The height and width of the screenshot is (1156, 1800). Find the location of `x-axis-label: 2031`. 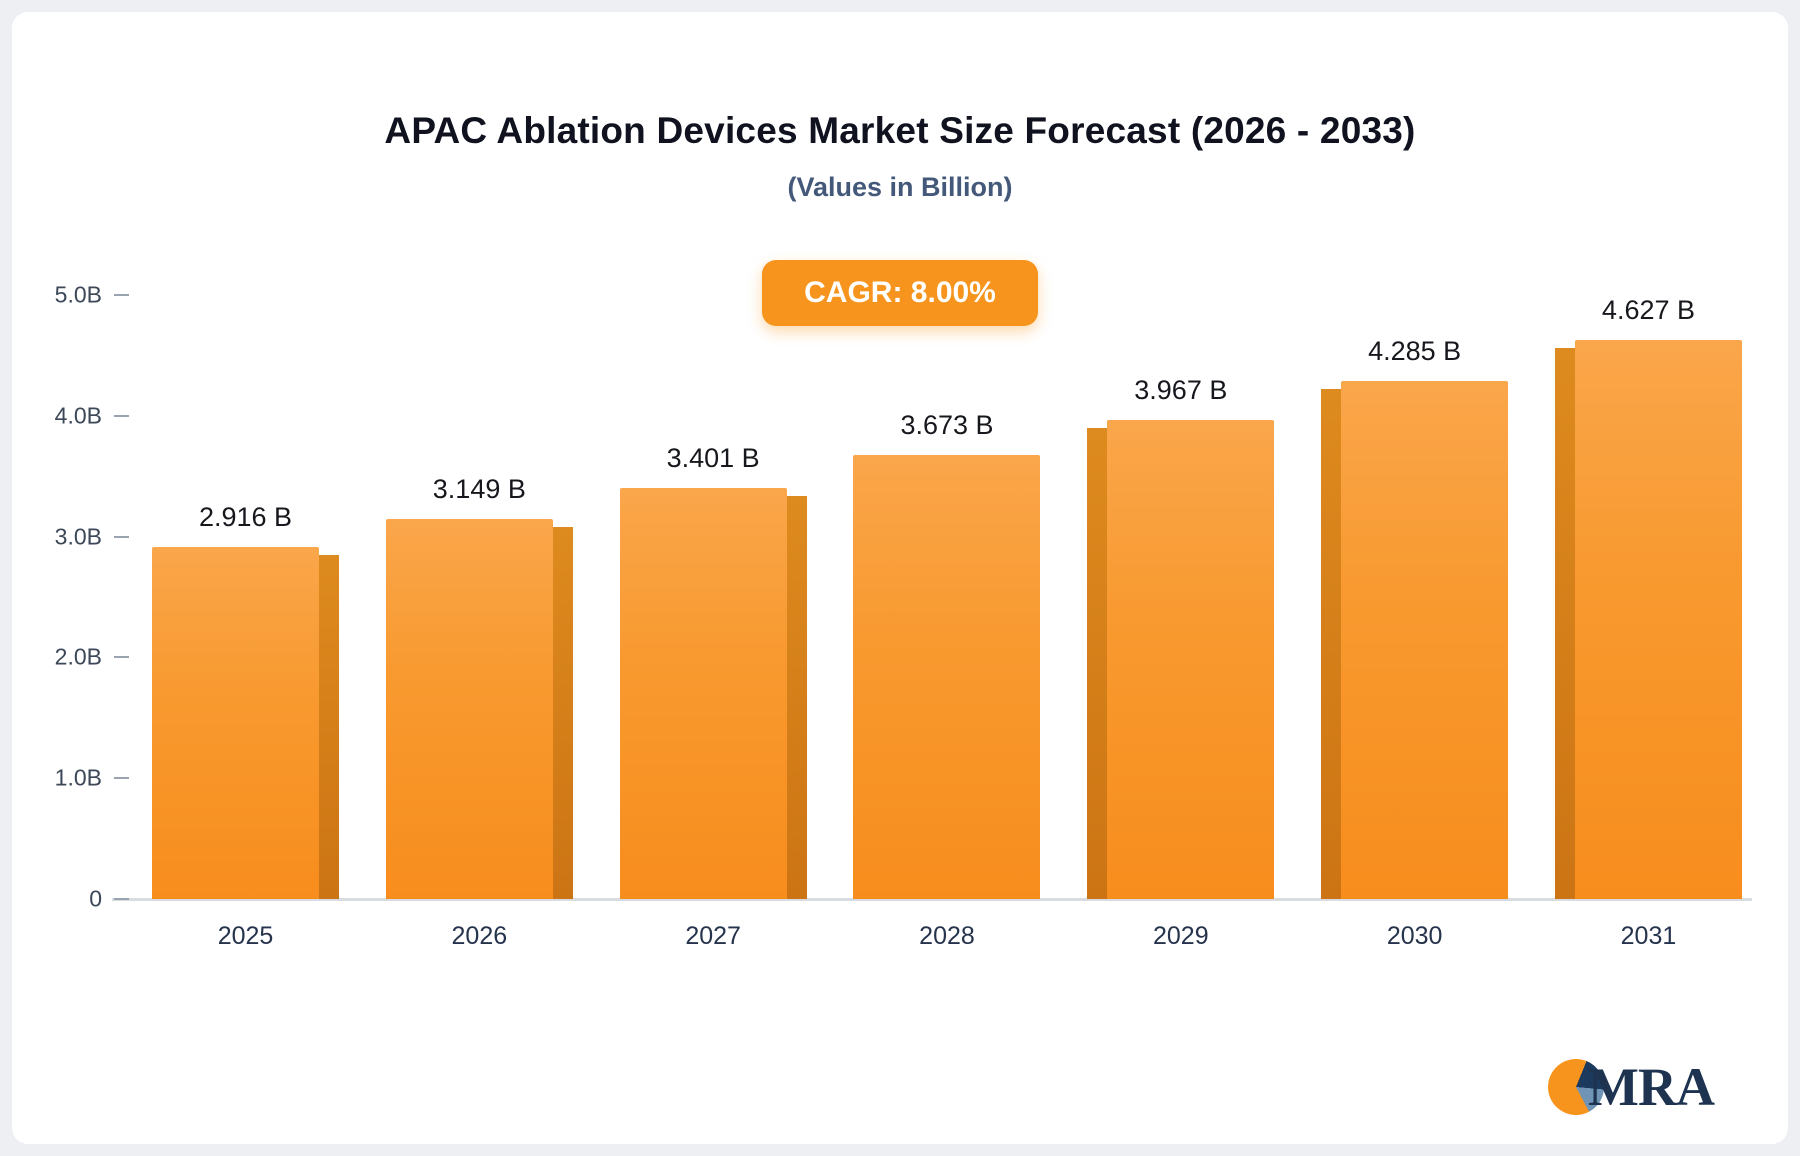

x-axis-label: 2031 is located at coordinates (1648, 936).